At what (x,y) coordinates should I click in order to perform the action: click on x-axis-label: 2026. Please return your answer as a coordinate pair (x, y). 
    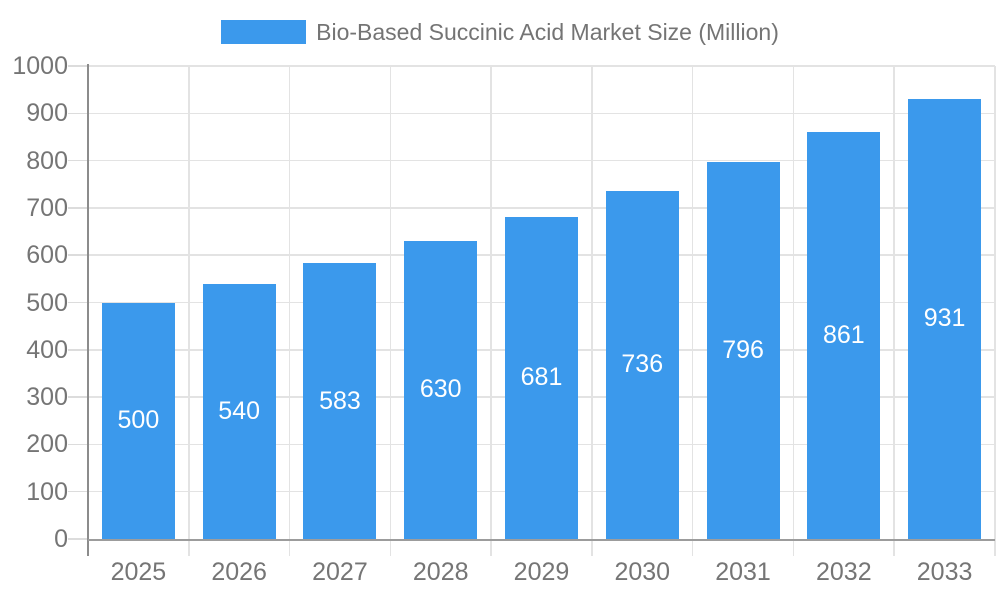
    Looking at the image, I should click on (239, 572).